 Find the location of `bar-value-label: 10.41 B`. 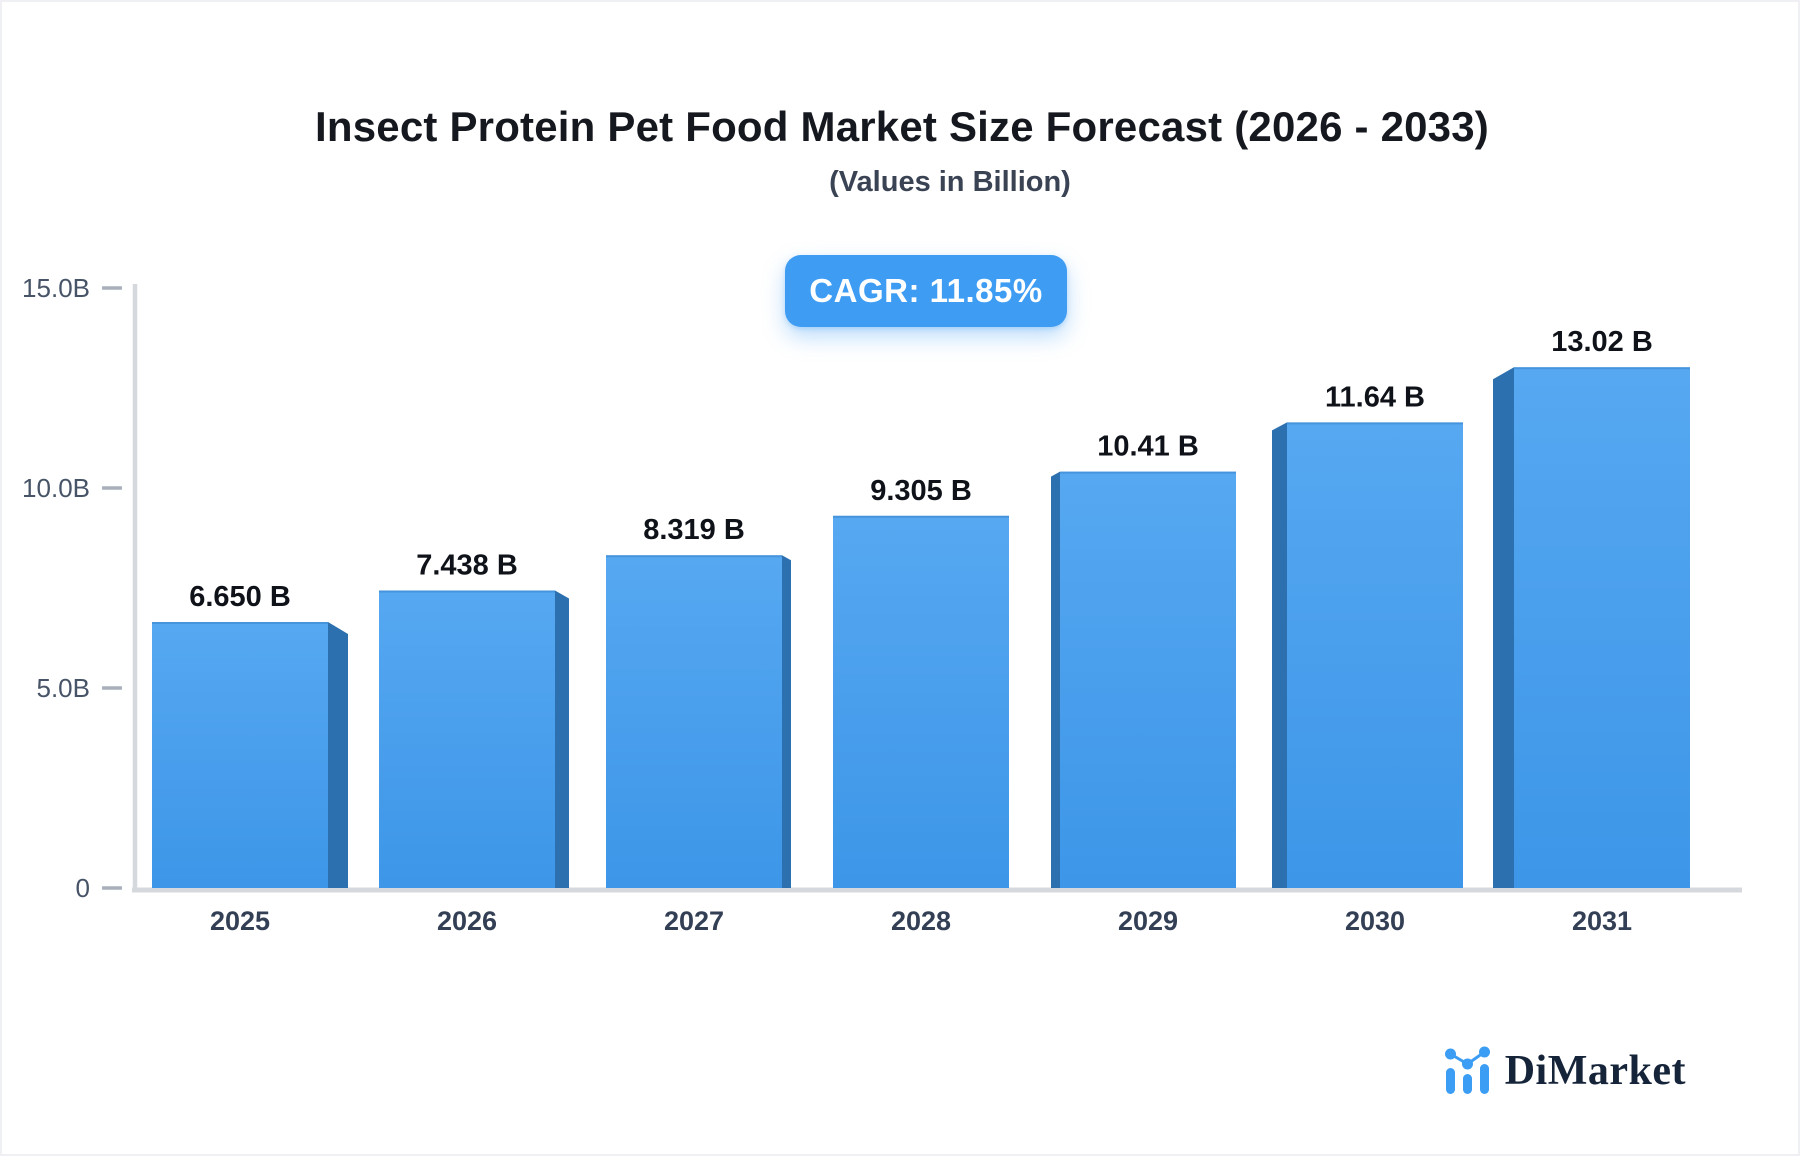

bar-value-label: 10.41 B is located at coordinates (1148, 447).